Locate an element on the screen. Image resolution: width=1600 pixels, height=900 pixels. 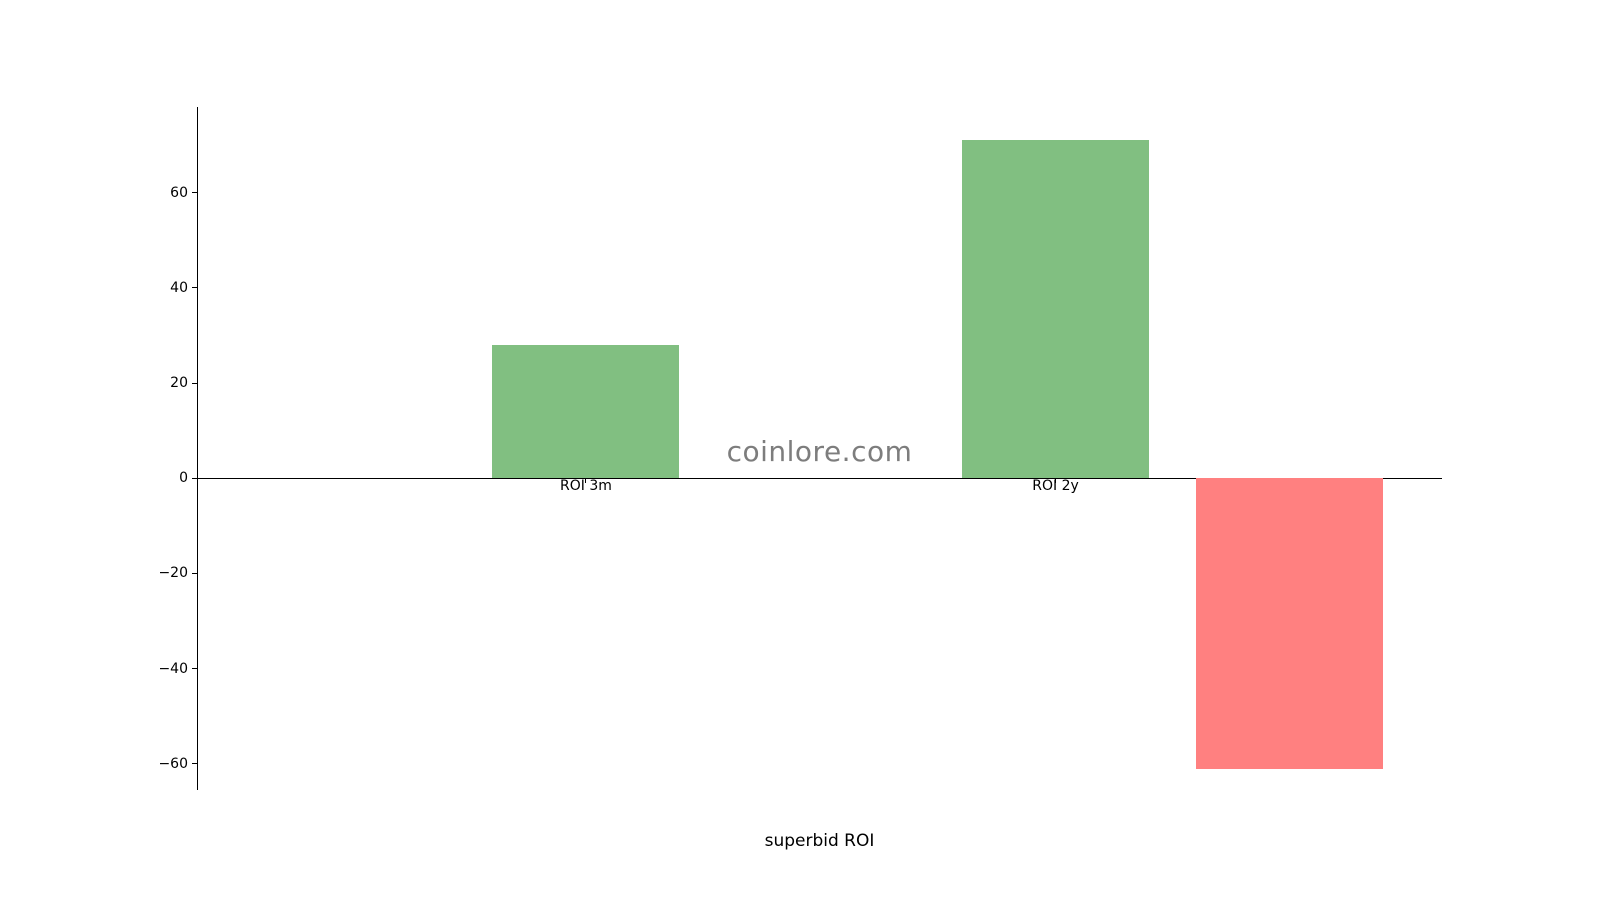
y-tick-label: 0 is located at coordinates (183, 478).